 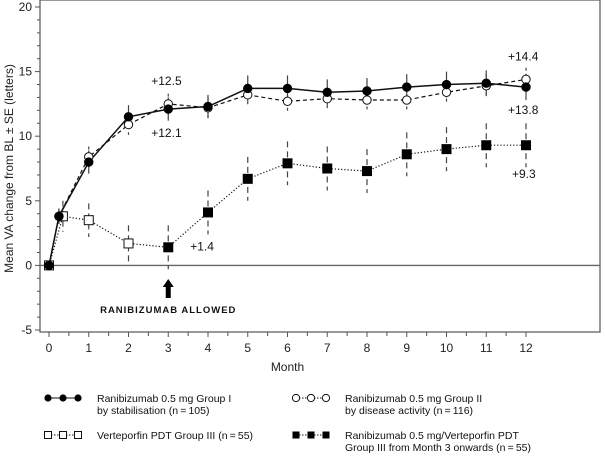 What do you see at coordinates (49, 348) in the screenshot?
I see `x-tick-label: 0` at bounding box center [49, 348].